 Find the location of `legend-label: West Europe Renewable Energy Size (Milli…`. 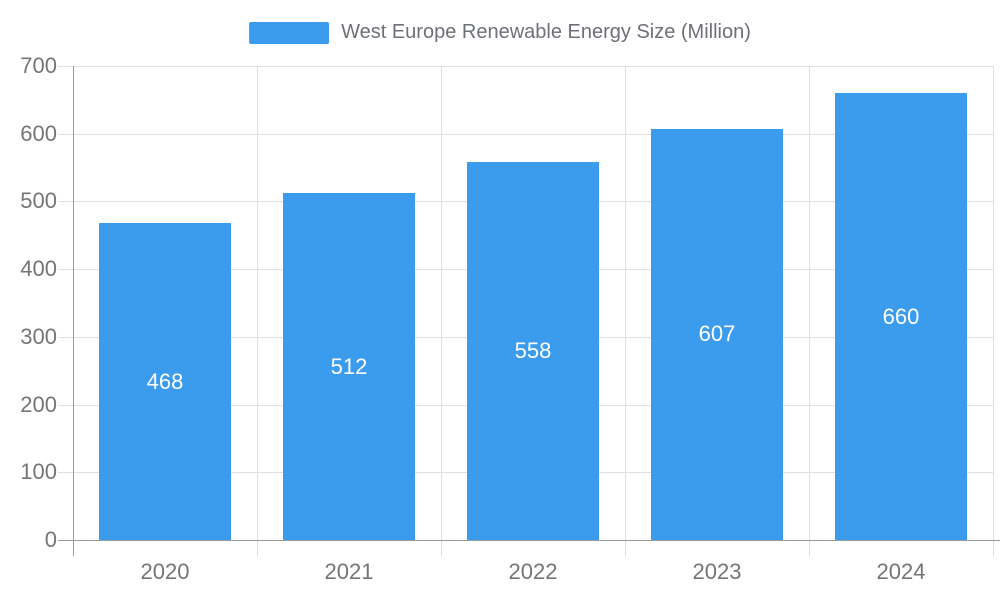

legend-label: West Europe Renewable Energy Size (Milli… is located at coordinates (546, 32).